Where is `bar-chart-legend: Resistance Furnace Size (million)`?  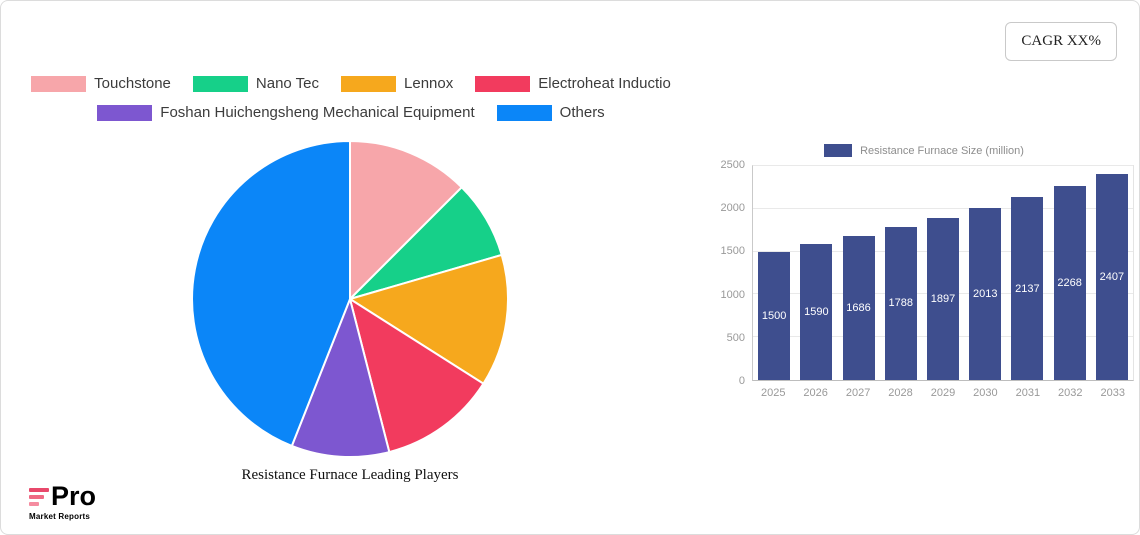
bar-chart-legend: Resistance Furnace Size (million) is located at coordinates (924, 150).